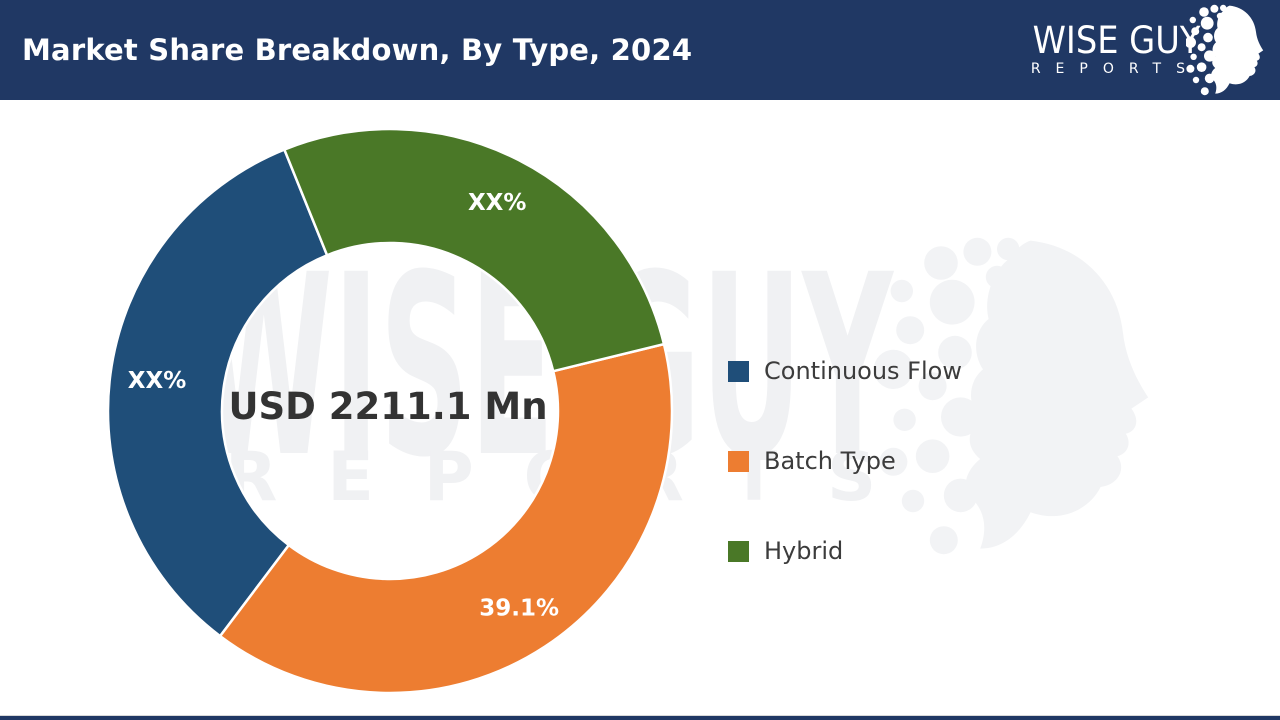 The image size is (1280, 720). I want to click on logo-subtitle: REPORTS, so click(1115, 69).